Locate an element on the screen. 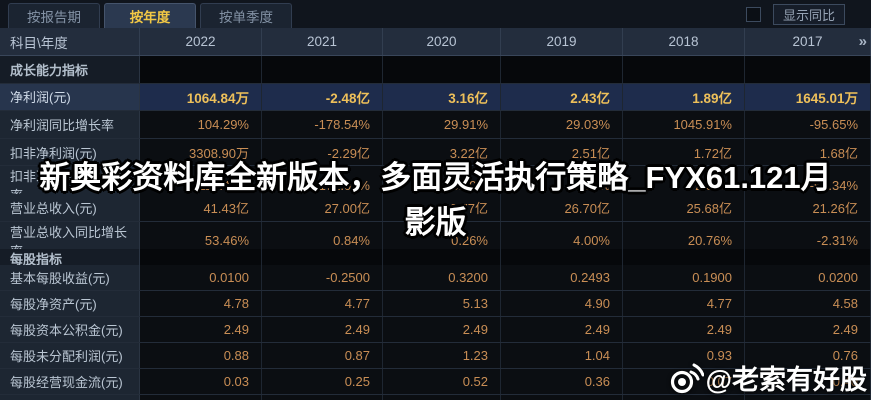 The height and width of the screenshot is (400, 871). value-cell: 0.0100 is located at coordinates (201, 278).